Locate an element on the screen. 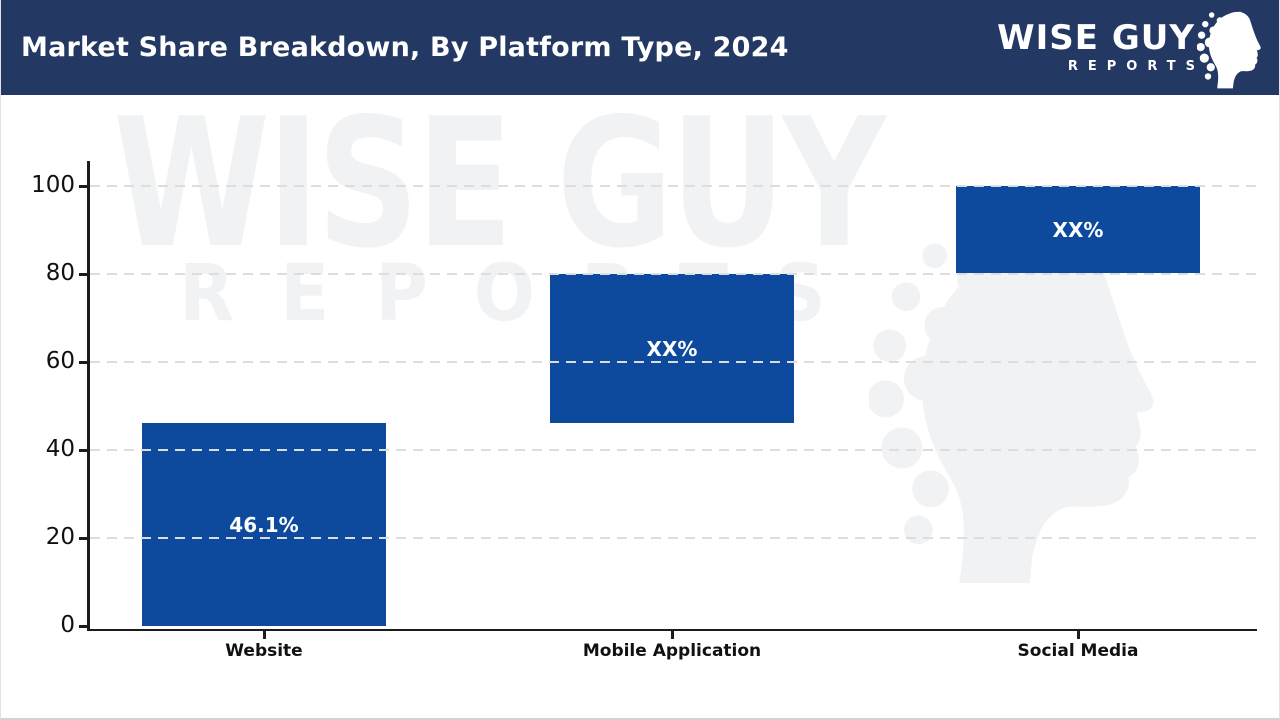  brand-subname: REPORTS is located at coordinates (1136, 66).